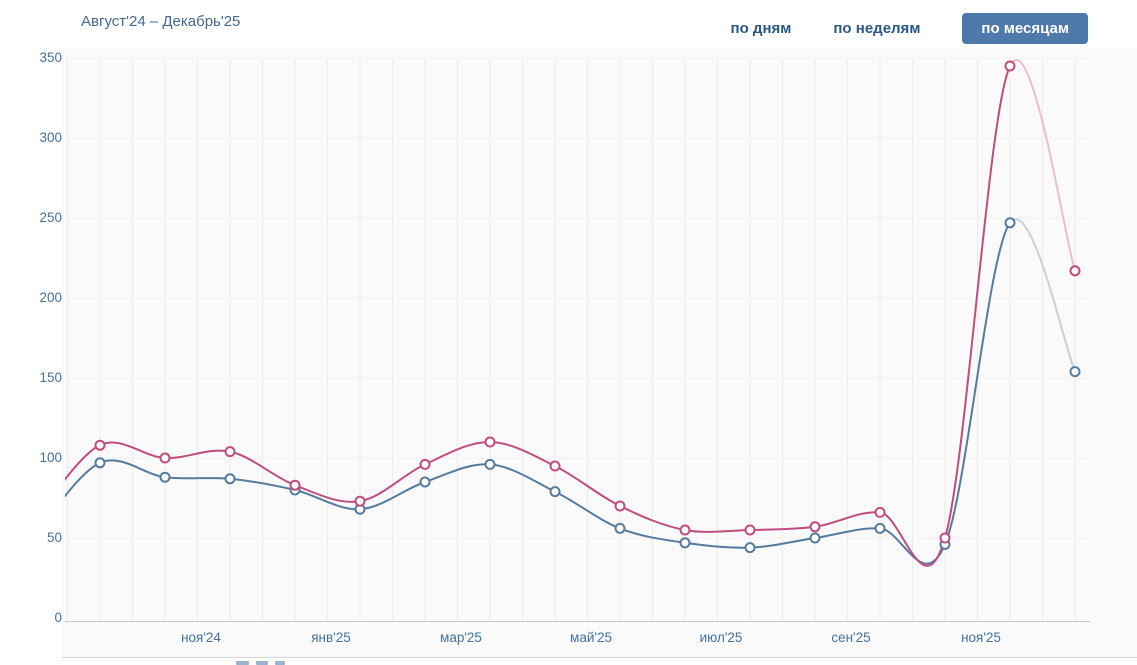  Describe the element at coordinates (50, 57) in the screenshot. I see `y-axis-label: 350` at that location.